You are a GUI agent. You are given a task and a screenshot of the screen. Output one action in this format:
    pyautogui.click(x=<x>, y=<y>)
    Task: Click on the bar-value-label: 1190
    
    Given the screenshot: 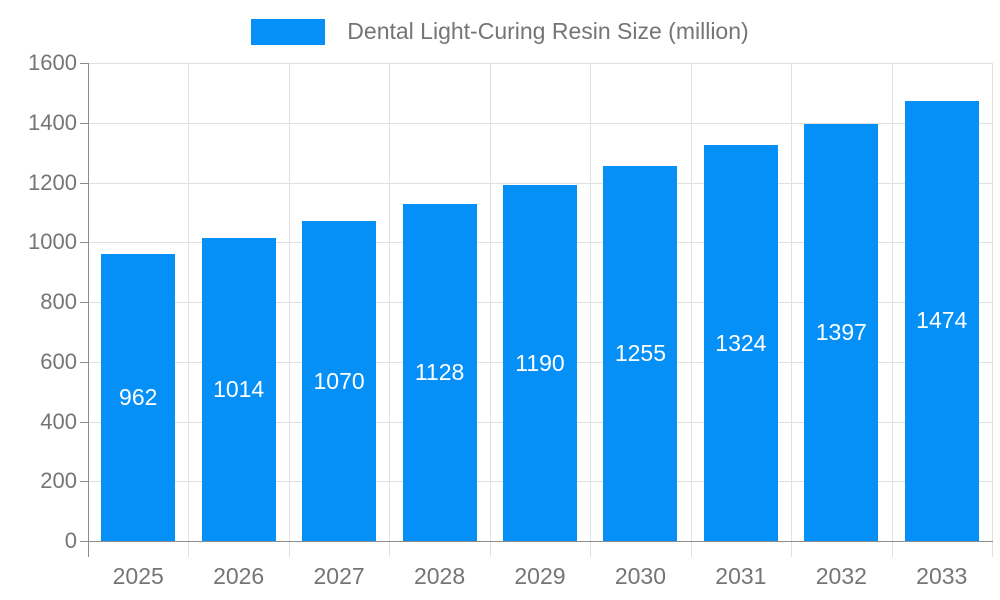 What is the action you would take?
    pyautogui.click(x=540, y=362)
    